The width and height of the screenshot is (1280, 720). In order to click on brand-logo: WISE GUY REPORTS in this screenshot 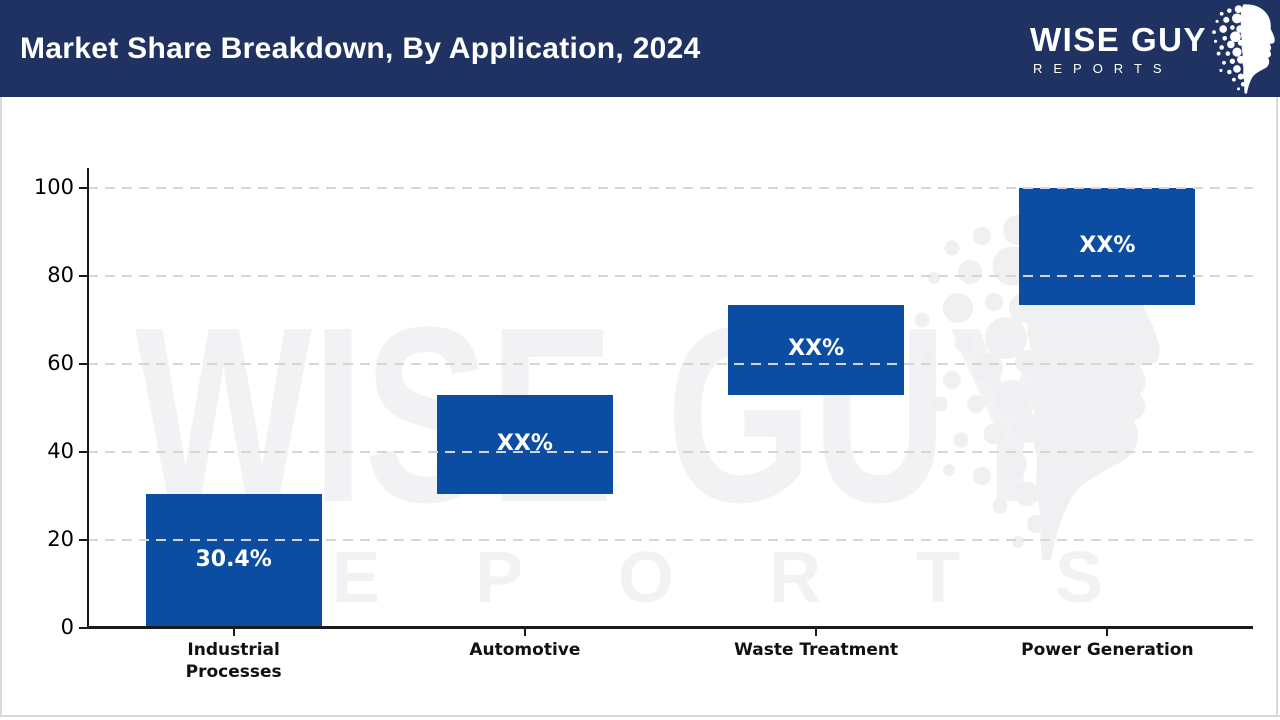, I will do `click(1153, 48)`.